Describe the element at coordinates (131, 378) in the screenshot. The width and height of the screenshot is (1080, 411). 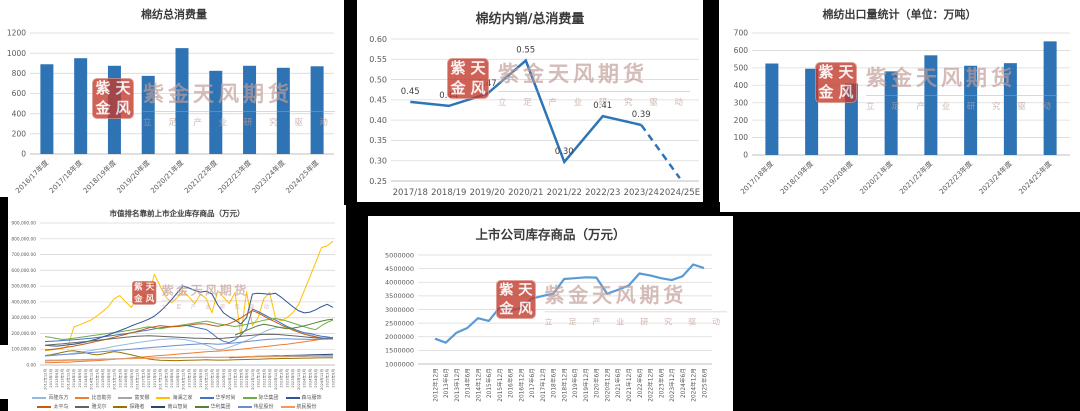
I see `x-tick-label: 2016年9月` at that location.